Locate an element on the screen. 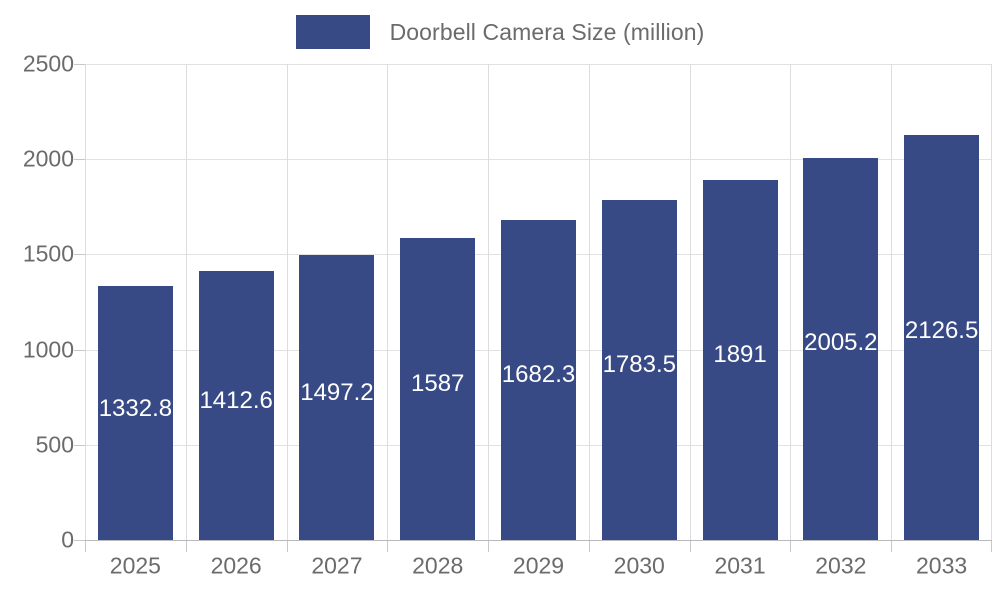 The image size is (1000, 600). x-axis-line is located at coordinates (538, 540).